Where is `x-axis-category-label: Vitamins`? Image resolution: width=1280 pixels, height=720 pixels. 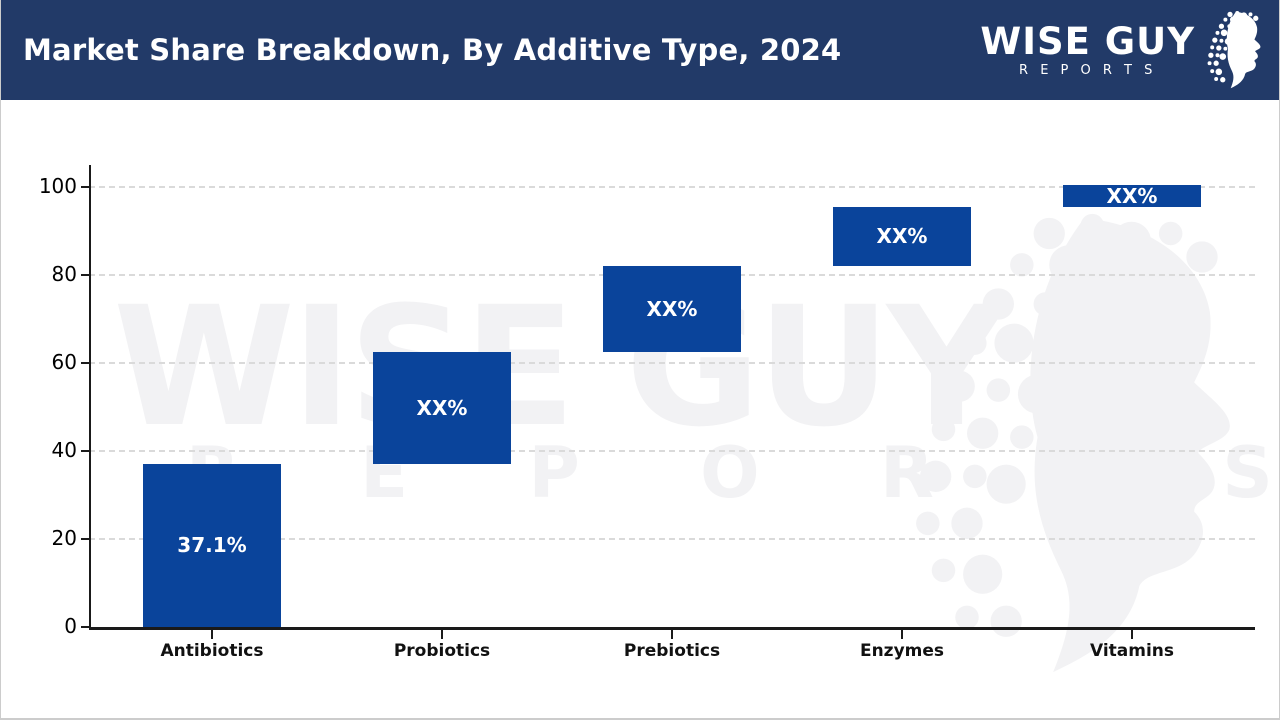 x-axis-category-label: Vitamins is located at coordinates (1132, 651).